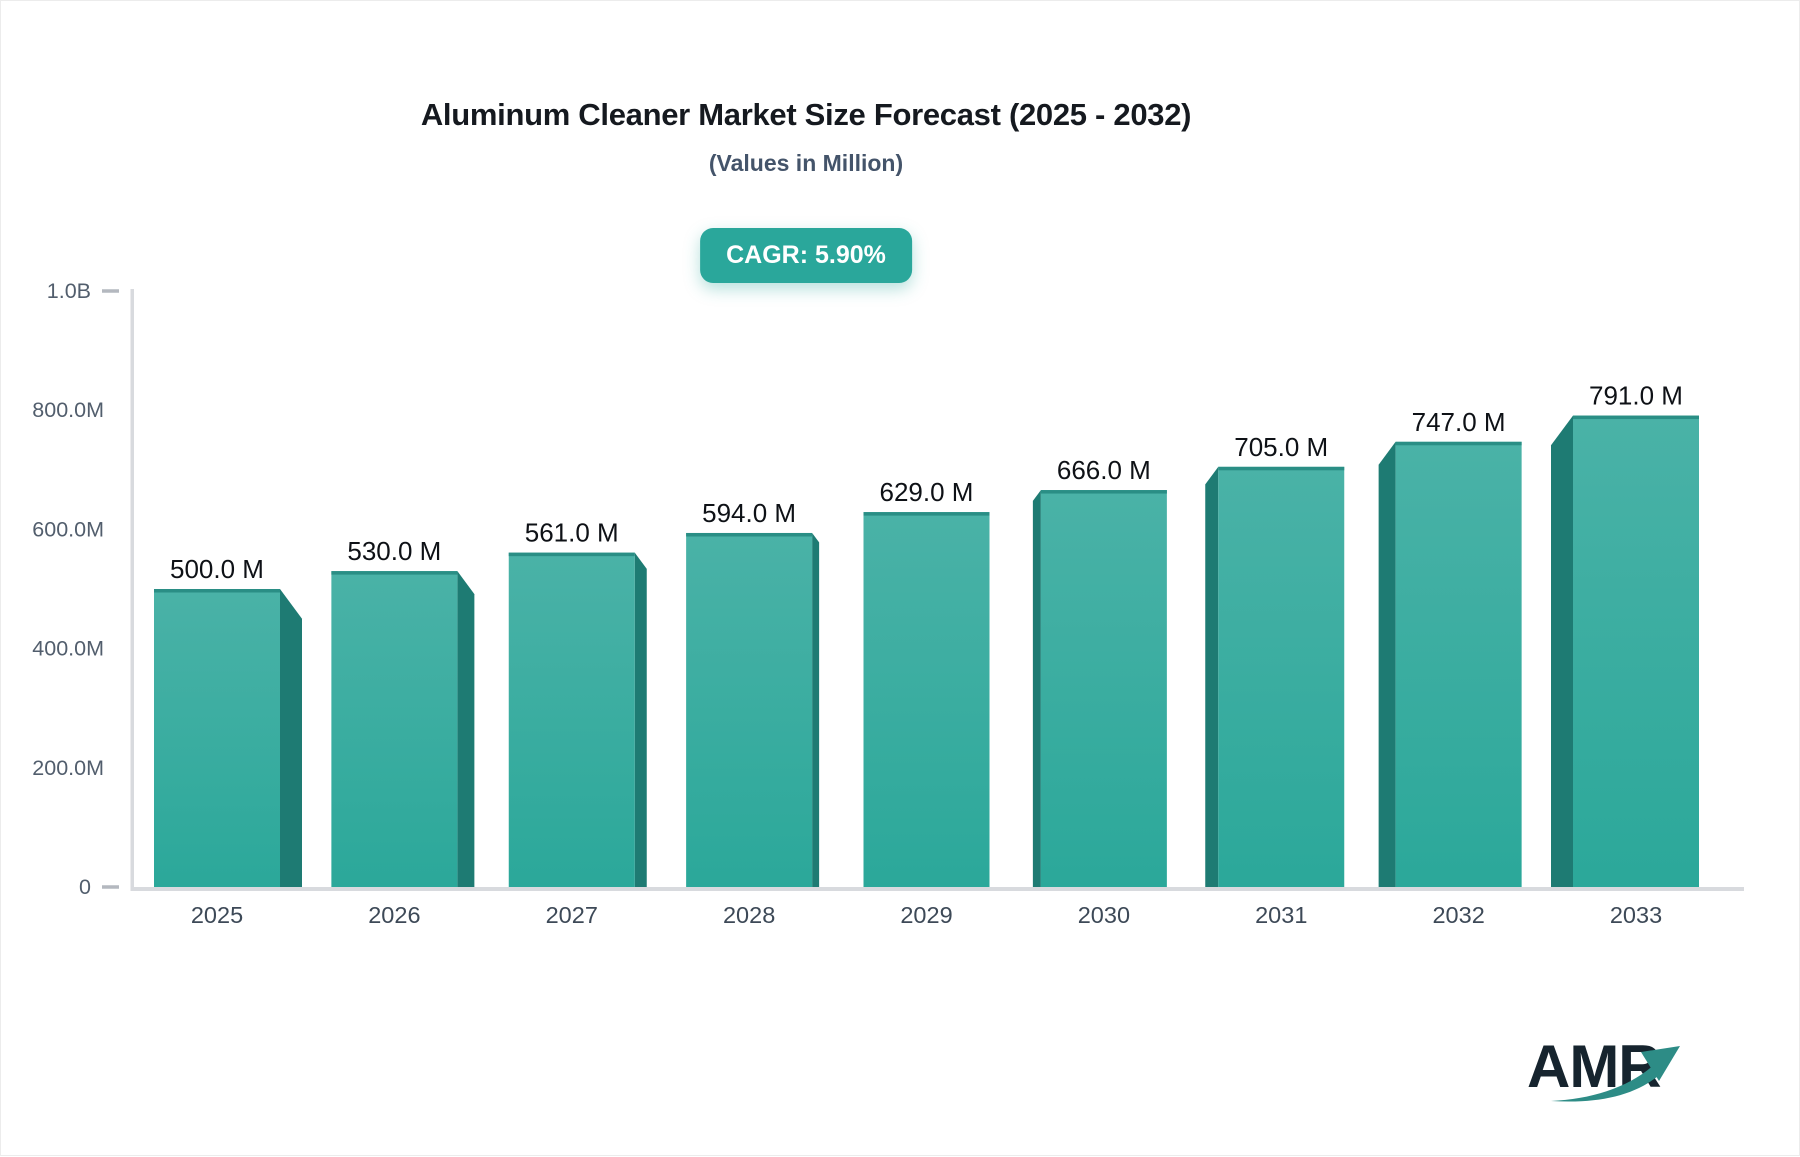 Image resolution: width=1800 pixels, height=1157 pixels. Describe the element at coordinates (1104, 470) in the screenshot. I see `bar-value-label: 666.0 M` at that location.